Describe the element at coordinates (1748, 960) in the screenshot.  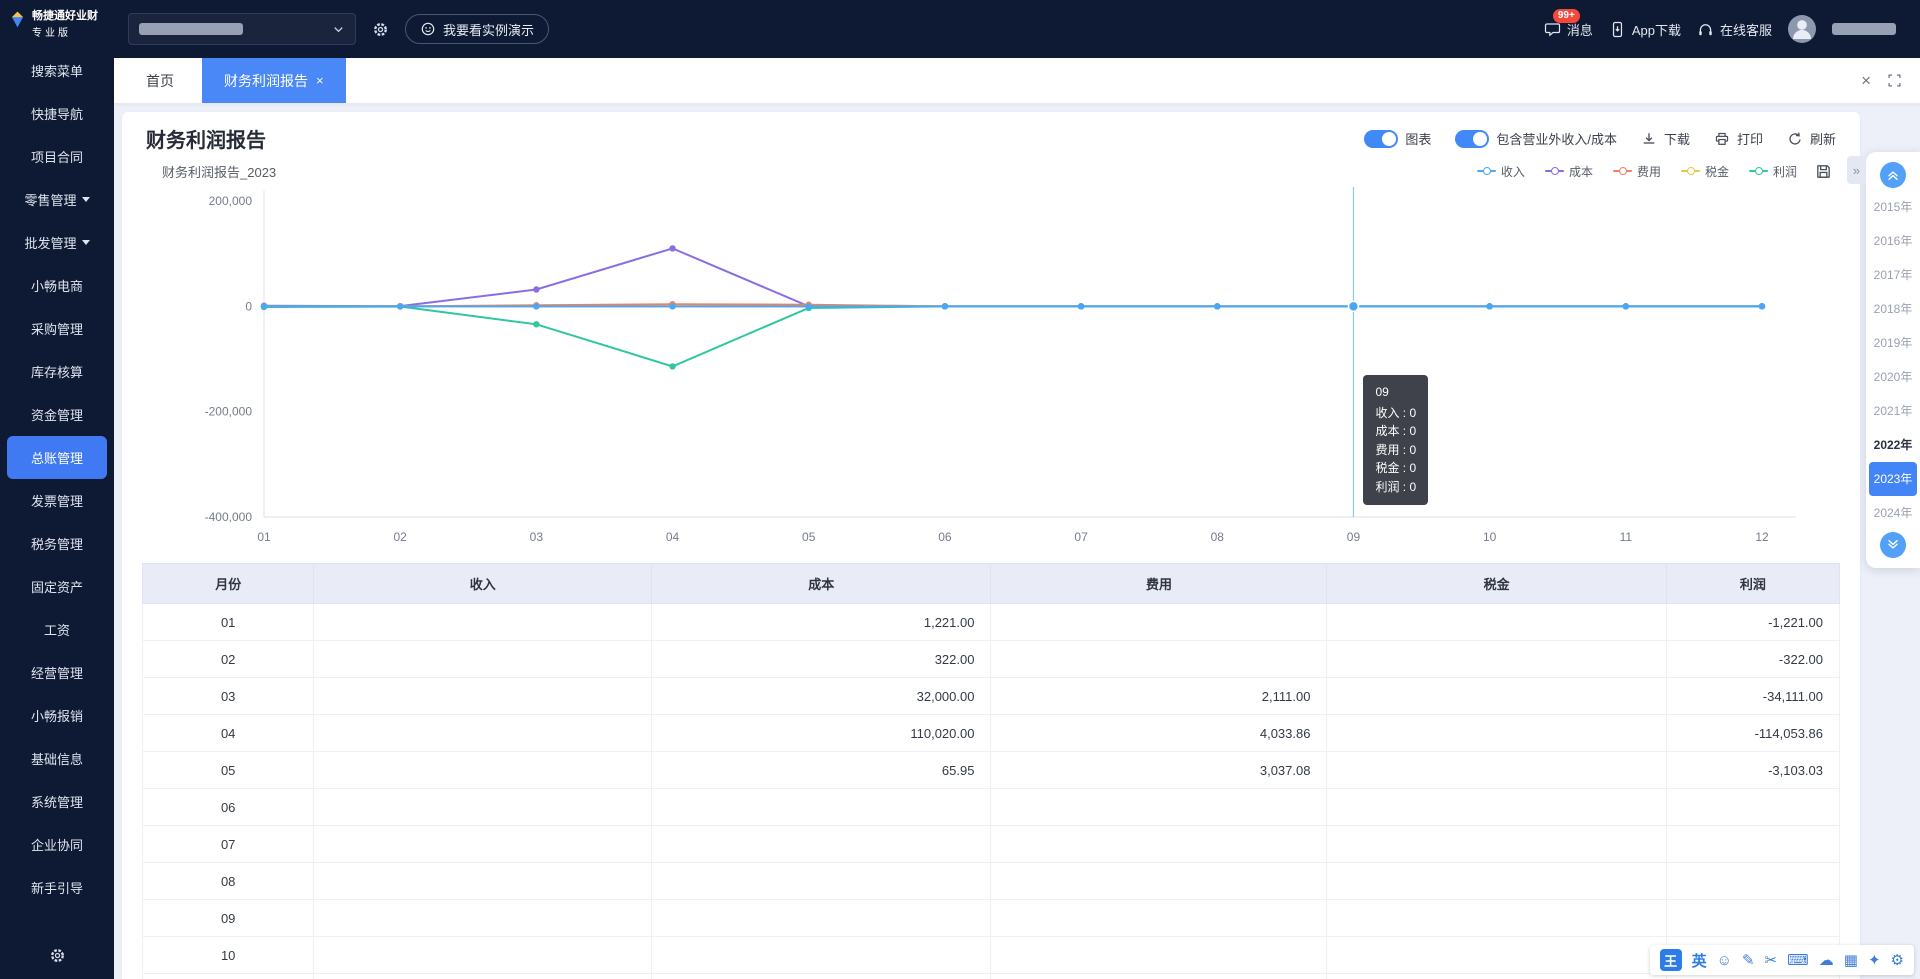
I see `pen-icon: ✎` at that location.